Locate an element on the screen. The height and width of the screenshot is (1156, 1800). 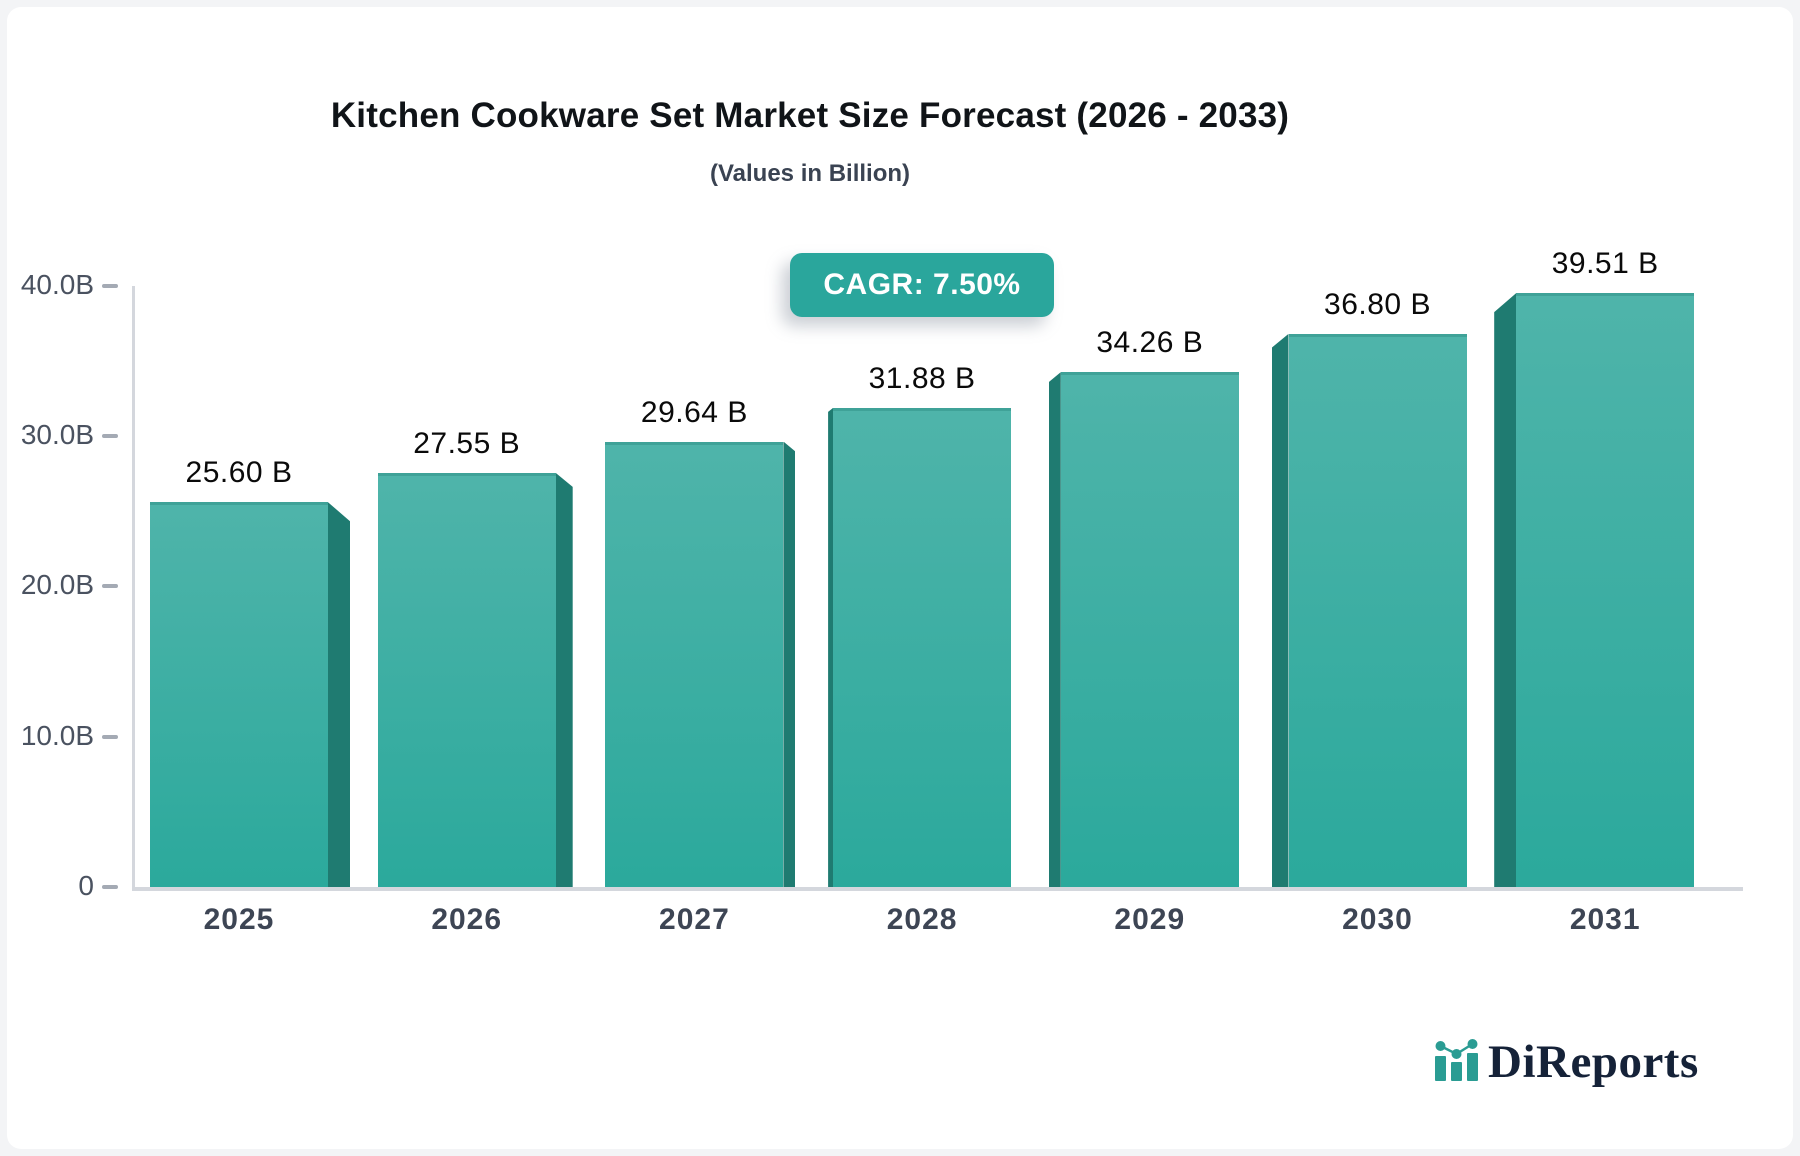
bar-2028-side-face is located at coordinates (831, 647).